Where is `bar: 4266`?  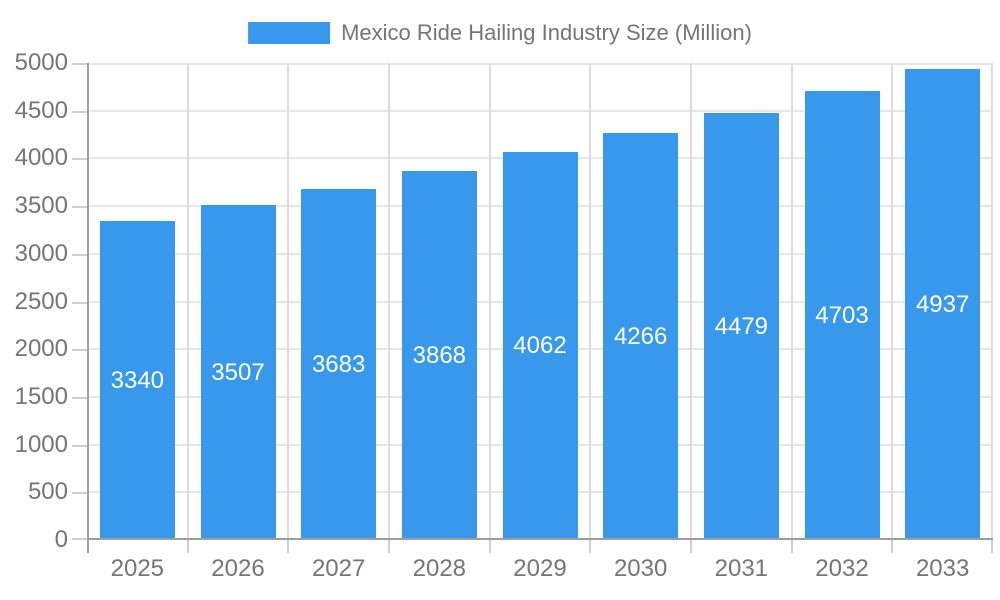 bar: 4266 is located at coordinates (641, 336).